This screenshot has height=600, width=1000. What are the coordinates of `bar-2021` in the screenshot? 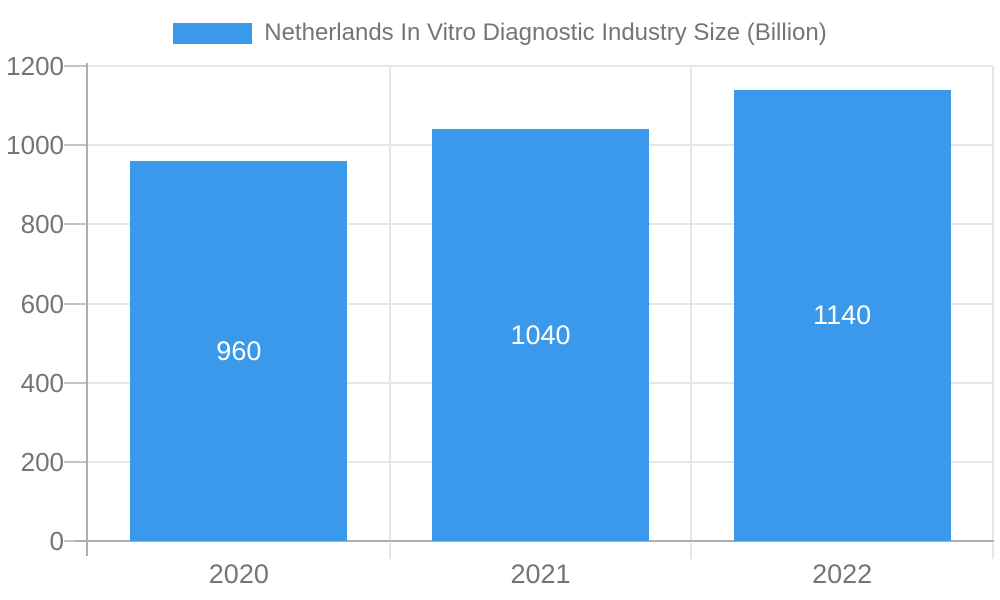 It's located at (540, 335).